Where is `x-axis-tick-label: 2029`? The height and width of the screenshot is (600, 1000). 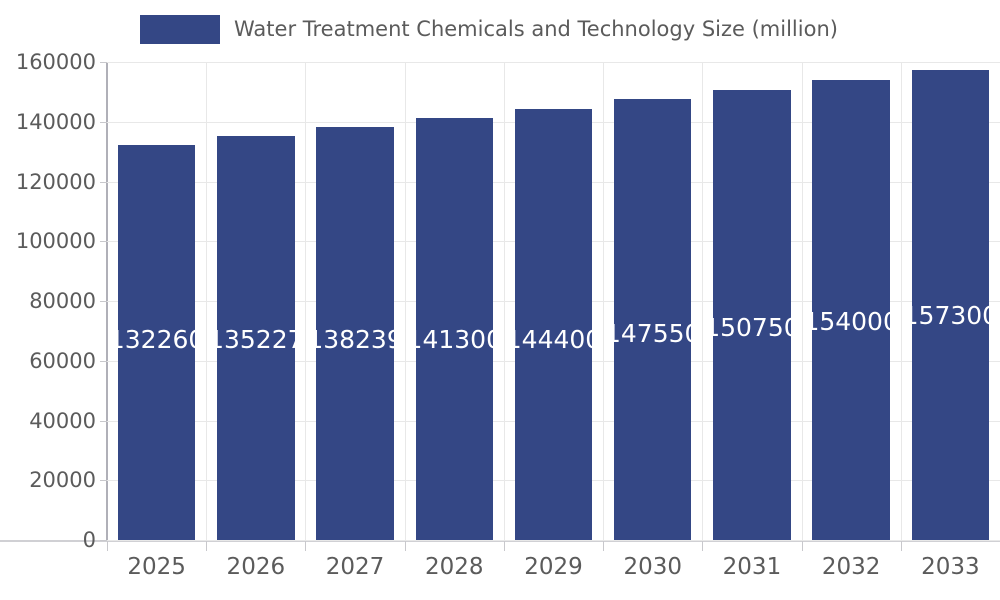
x-axis-tick-label: 2029 is located at coordinates (553, 567).